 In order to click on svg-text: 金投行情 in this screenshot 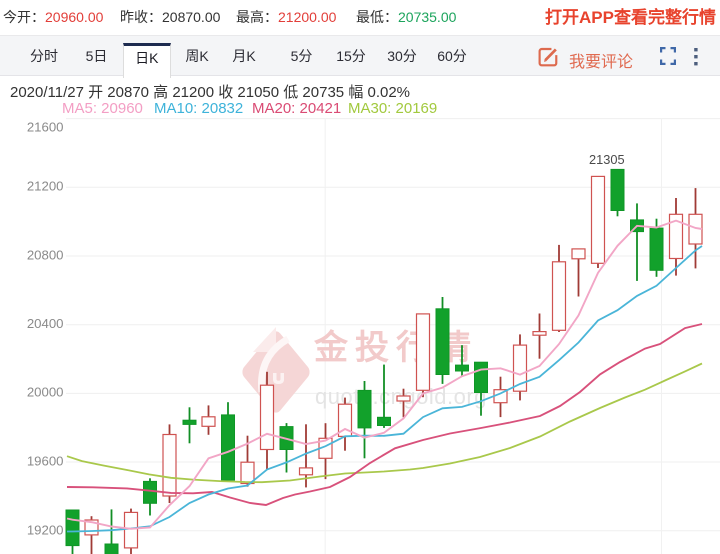, I will do `click(395, 347)`.